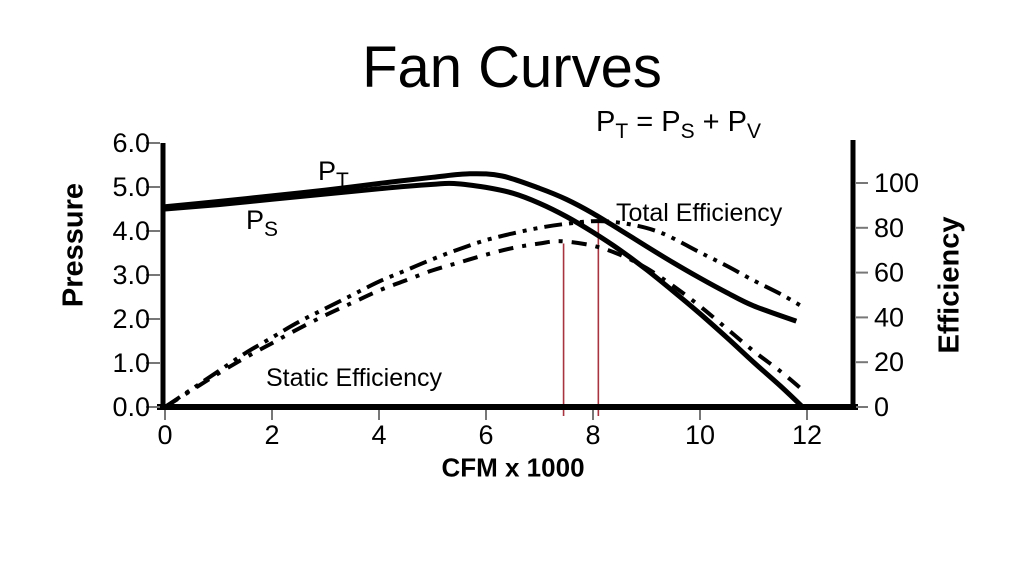 Image resolution: width=1024 pixels, height=576 pixels. What do you see at coordinates (131, 187) in the screenshot?
I see `left-axis-tick-label: 5.0` at bounding box center [131, 187].